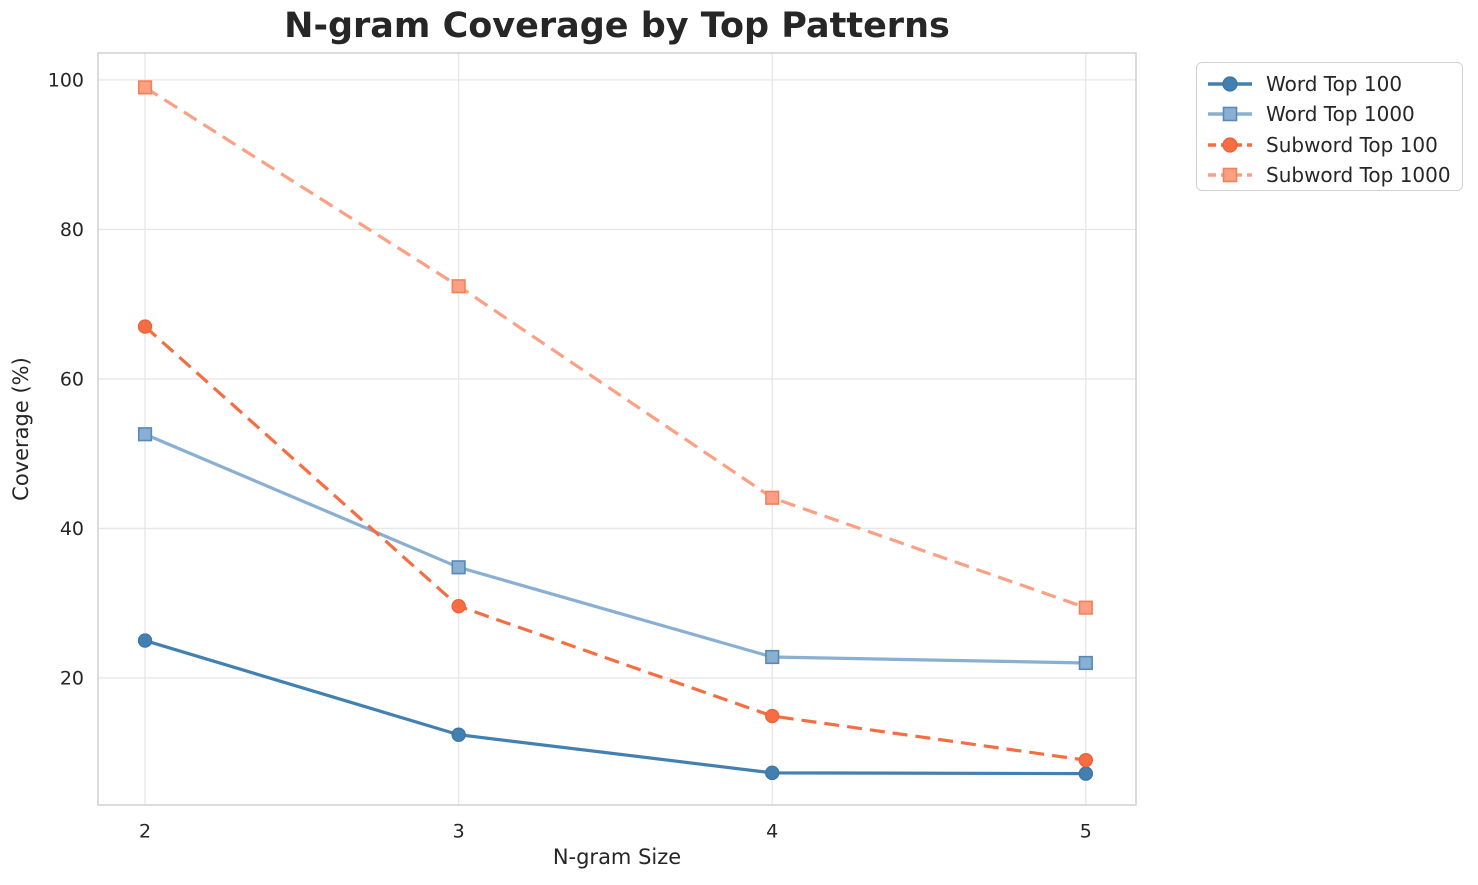 This screenshot has height=885, width=1478. I want to click on marker-word-top-100-x5, so click(1086, 773).